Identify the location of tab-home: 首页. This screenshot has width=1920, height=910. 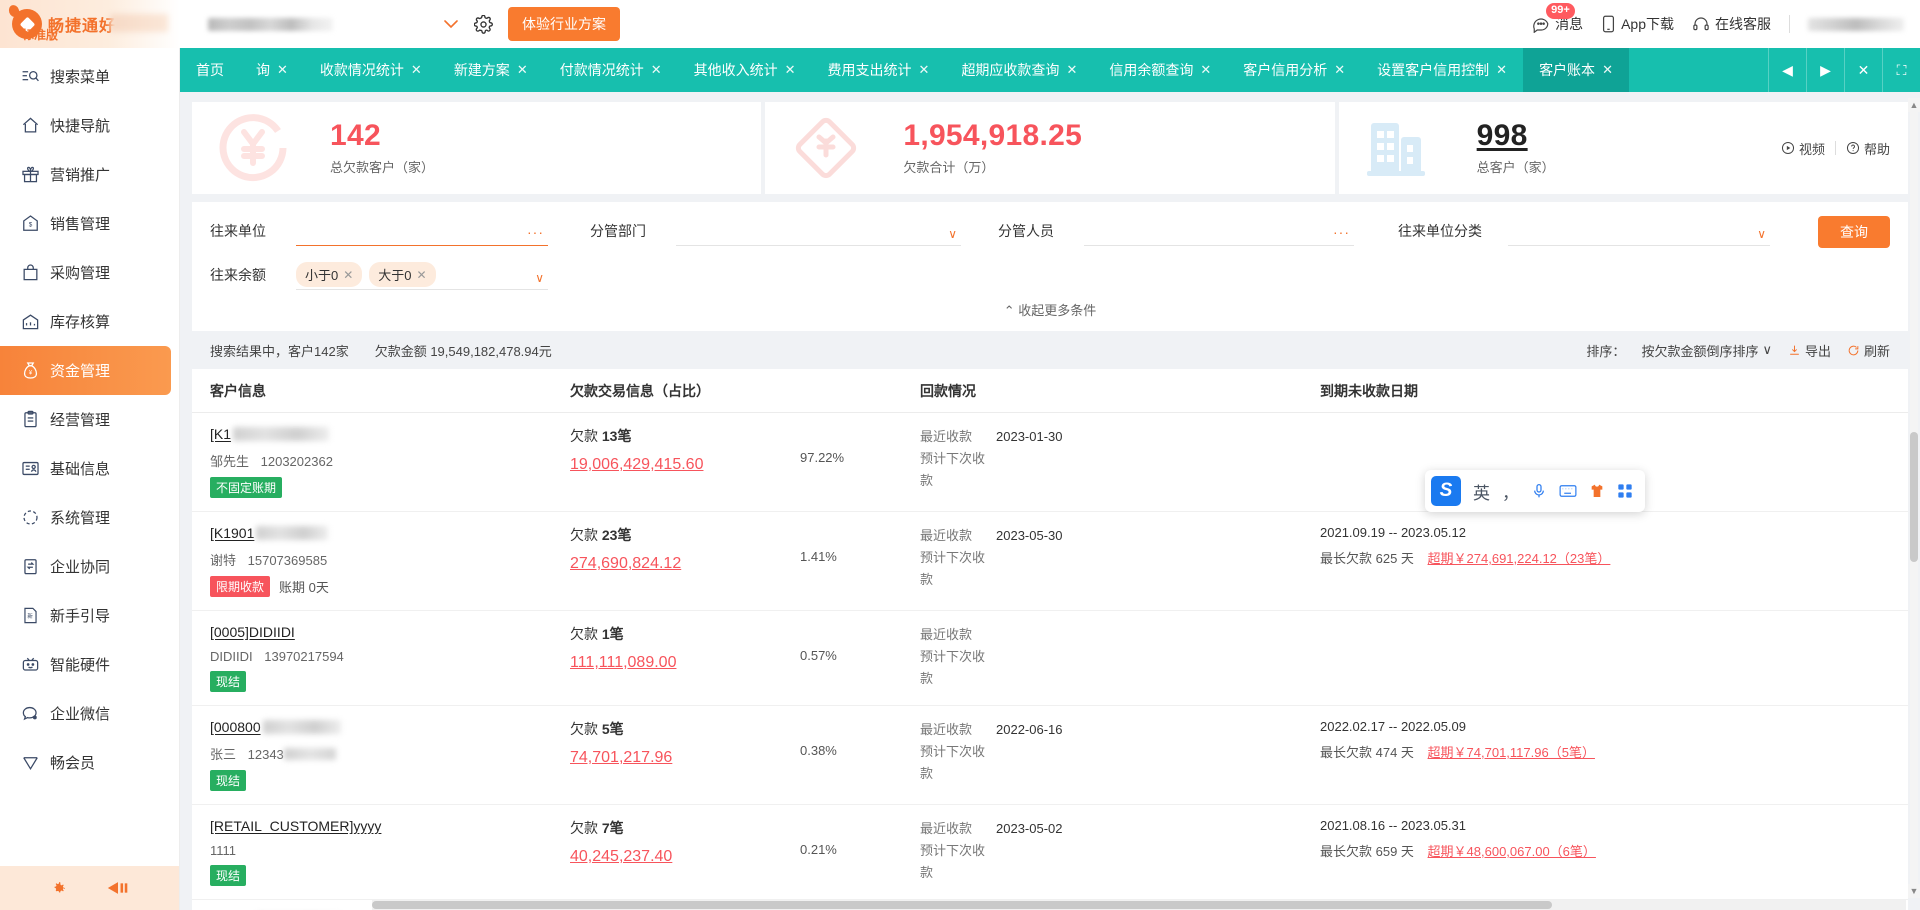
(210, 70).